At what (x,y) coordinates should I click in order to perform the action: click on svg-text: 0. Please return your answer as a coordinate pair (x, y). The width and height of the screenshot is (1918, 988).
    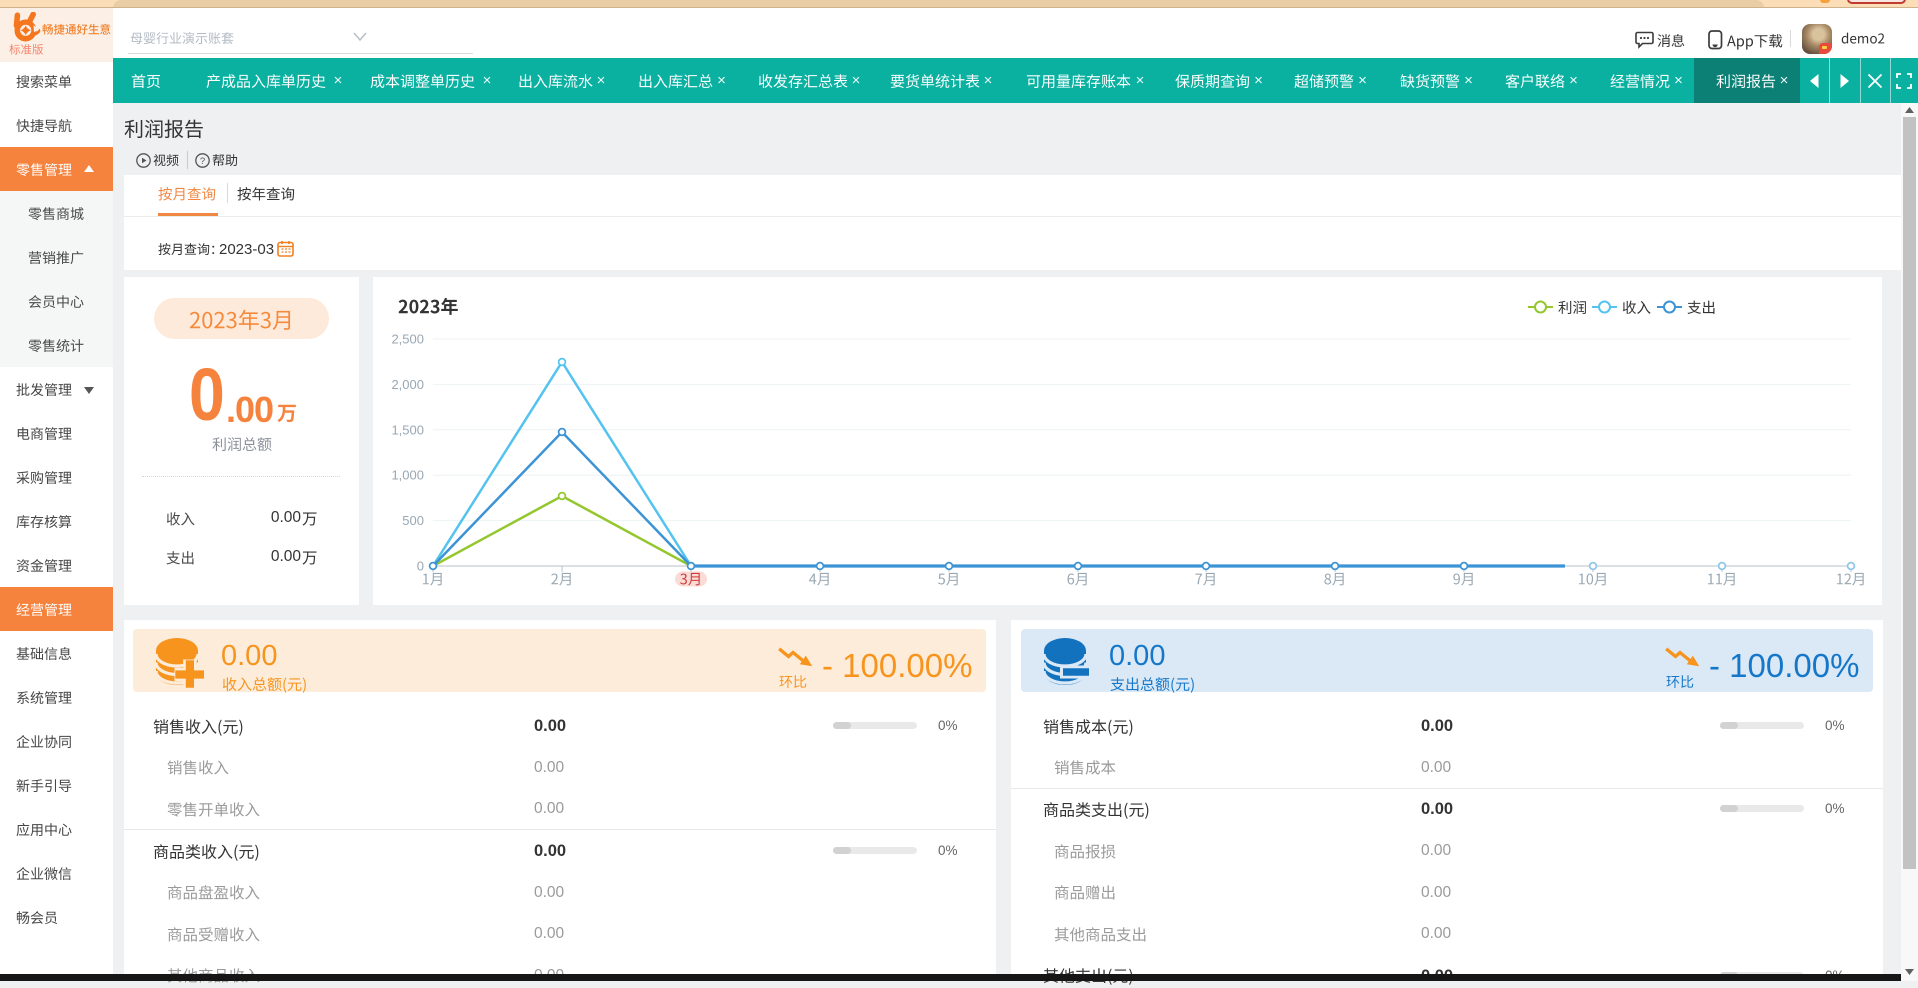
    Looking at the image, I should click on (420, 566).